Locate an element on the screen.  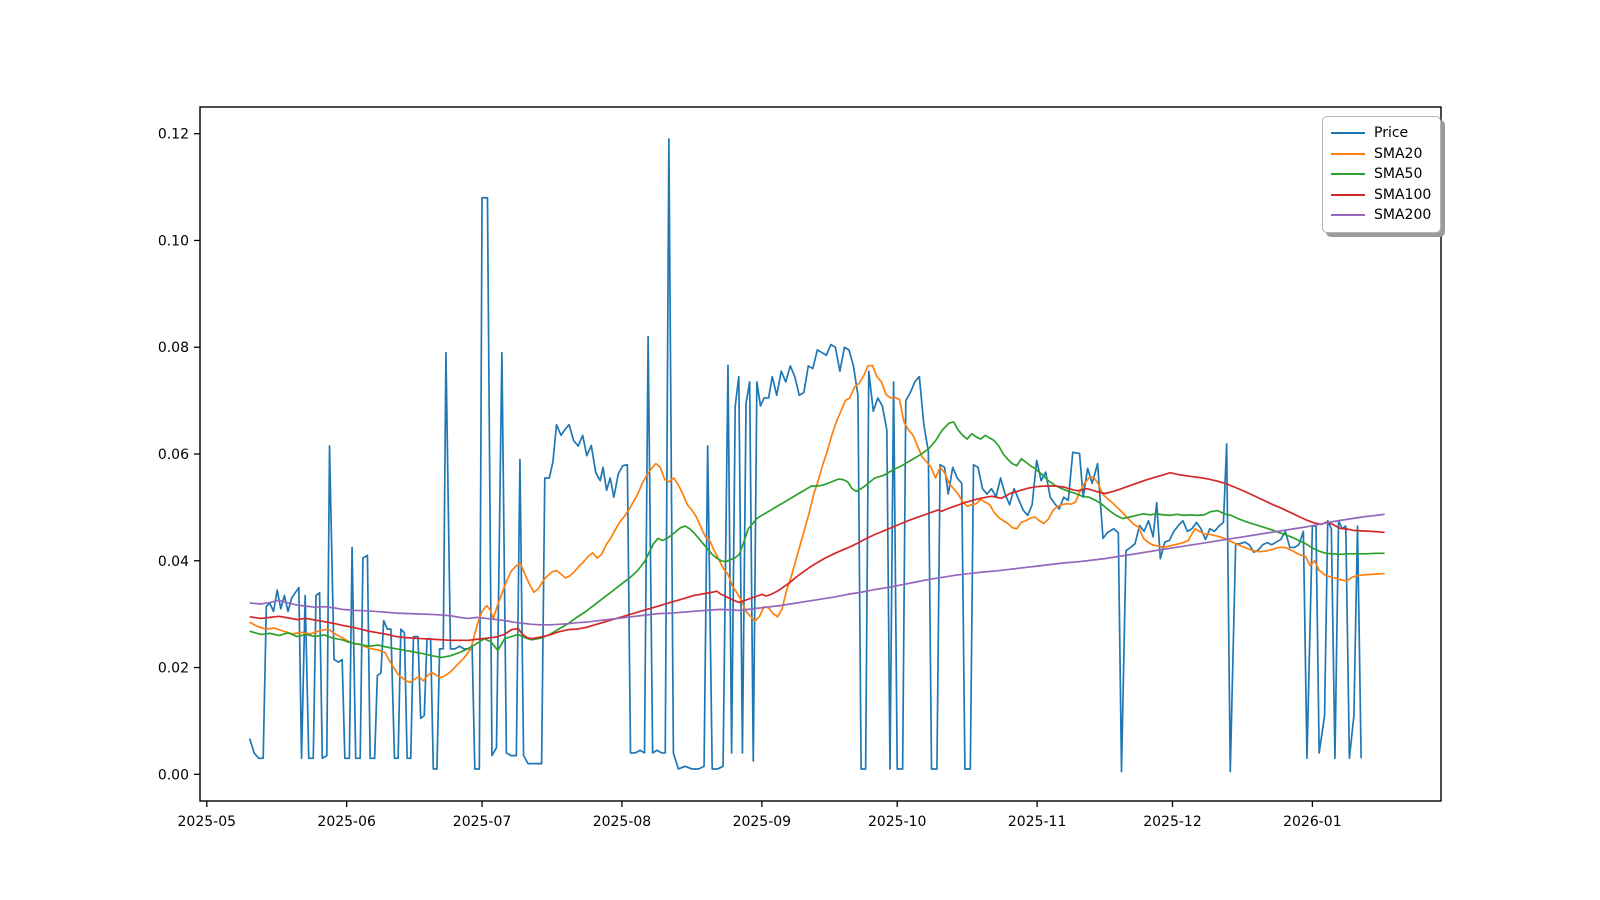
legend-entry-sma100: SMA100 is located at coordinates (1381, 195).